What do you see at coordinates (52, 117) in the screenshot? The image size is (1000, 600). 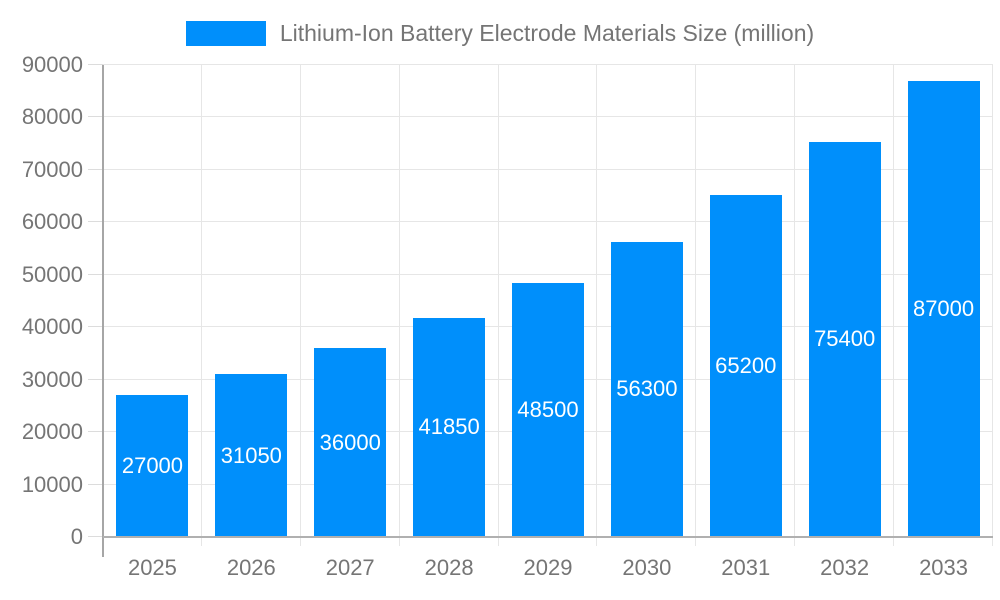 I see `y-axis-label: 80000` at bounding box center [52, 117].